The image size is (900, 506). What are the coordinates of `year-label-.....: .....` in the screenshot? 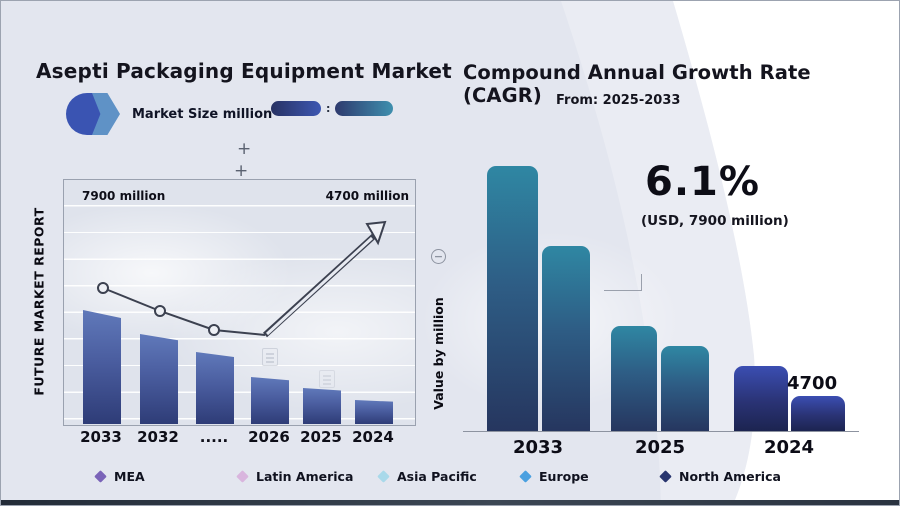 It's located at (214, 437).